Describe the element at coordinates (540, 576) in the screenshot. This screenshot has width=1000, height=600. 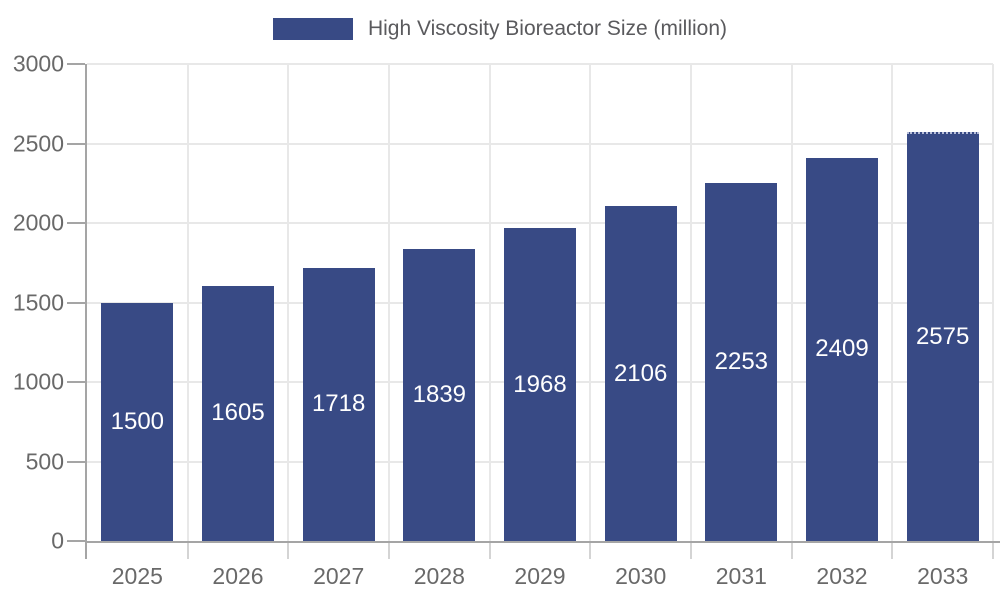
I see `x-axis-label: 2029` at that location.